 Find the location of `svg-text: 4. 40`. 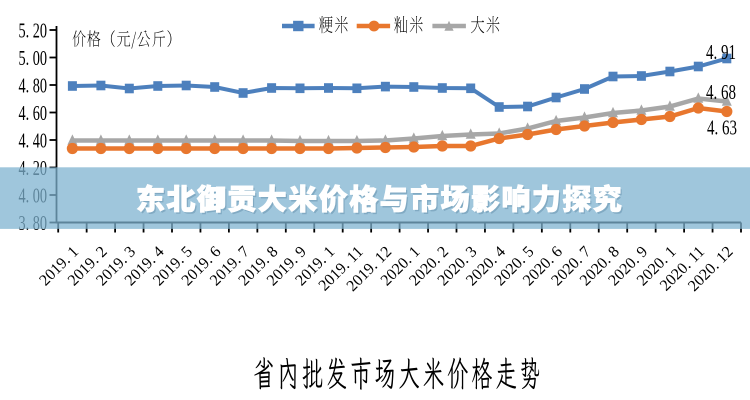

svg-text: 4. 40 is located at coordinates (33, 141).